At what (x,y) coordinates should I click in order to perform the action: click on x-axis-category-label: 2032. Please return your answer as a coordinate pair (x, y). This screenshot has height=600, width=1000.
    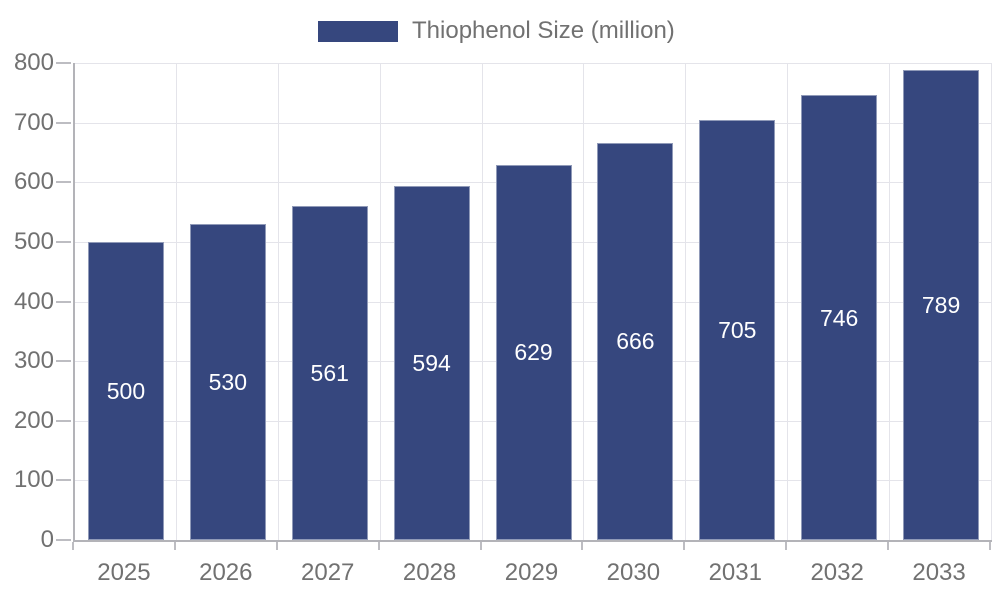
    Looking at the image, I should click on (837, 572).